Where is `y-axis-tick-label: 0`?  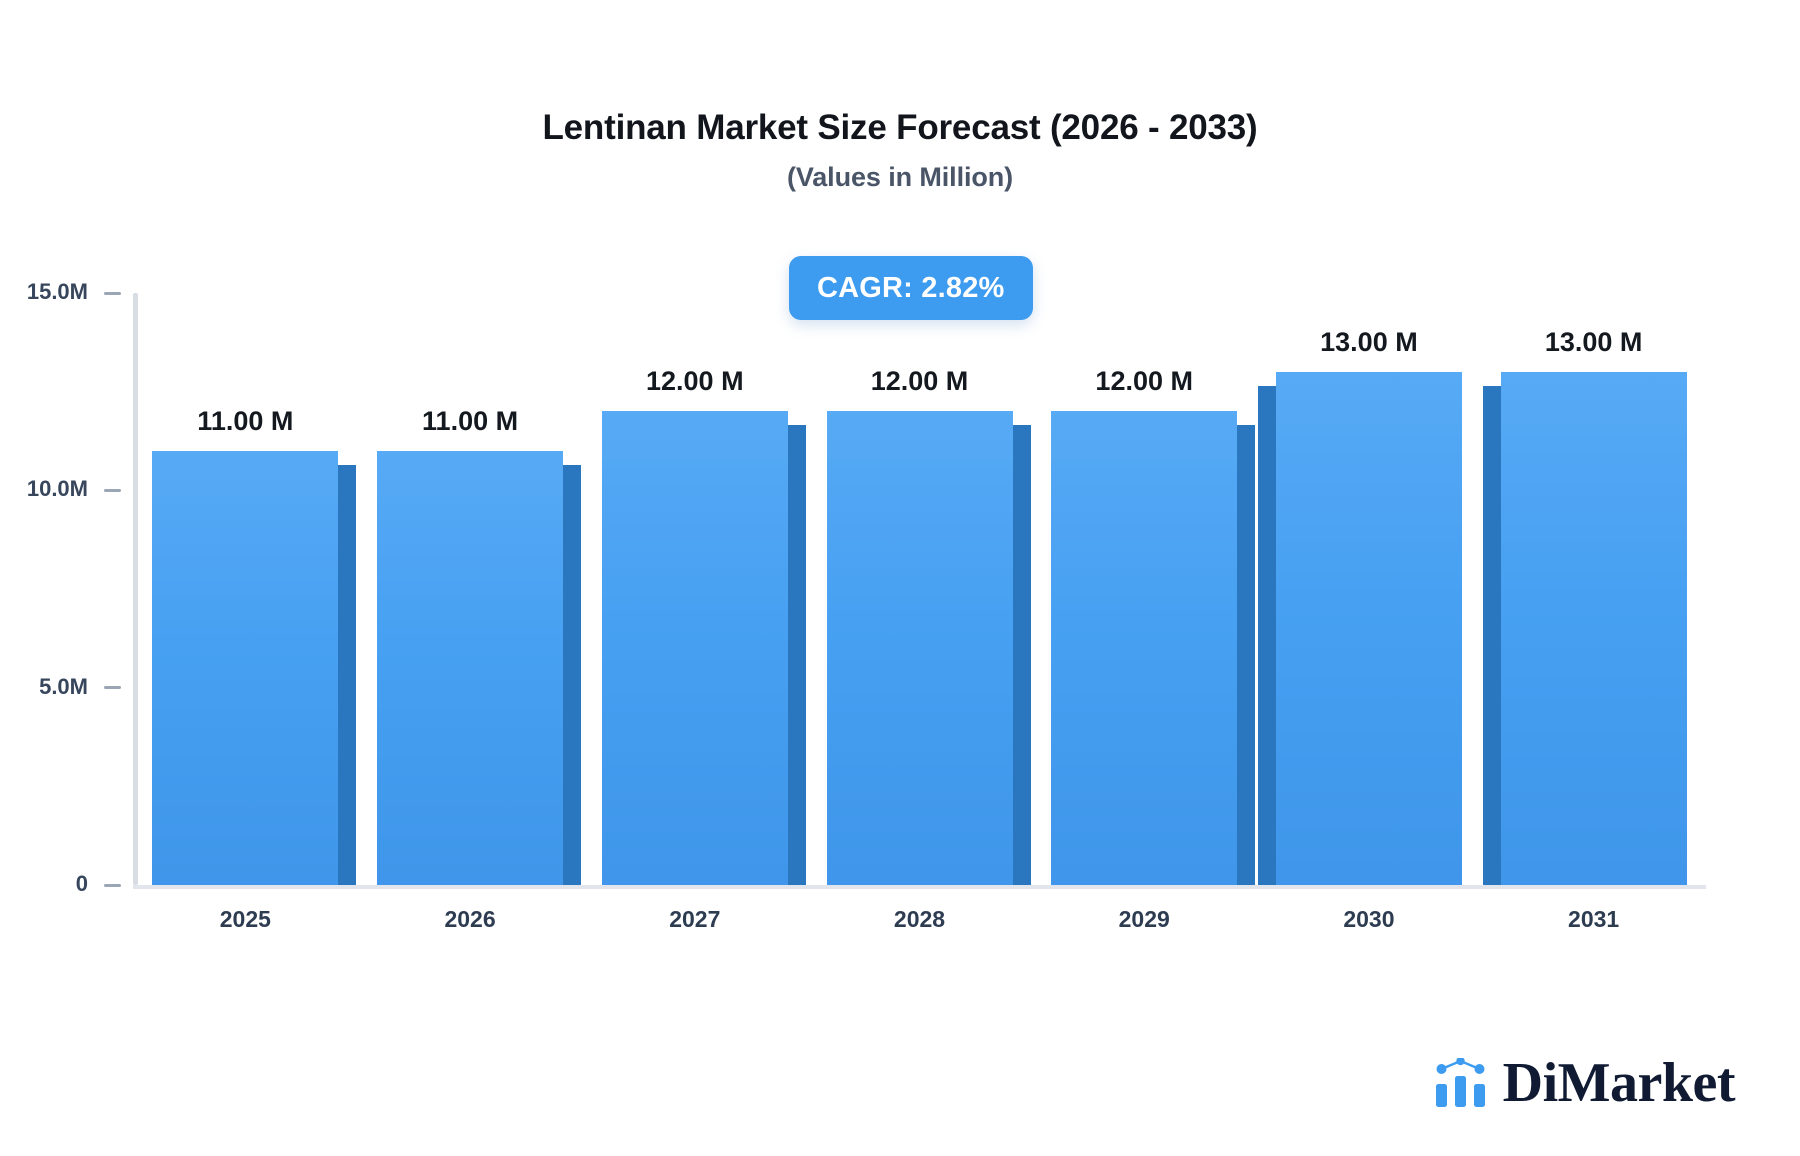
y-axis-tick-label: 0 is located at coordinates (81, 883).